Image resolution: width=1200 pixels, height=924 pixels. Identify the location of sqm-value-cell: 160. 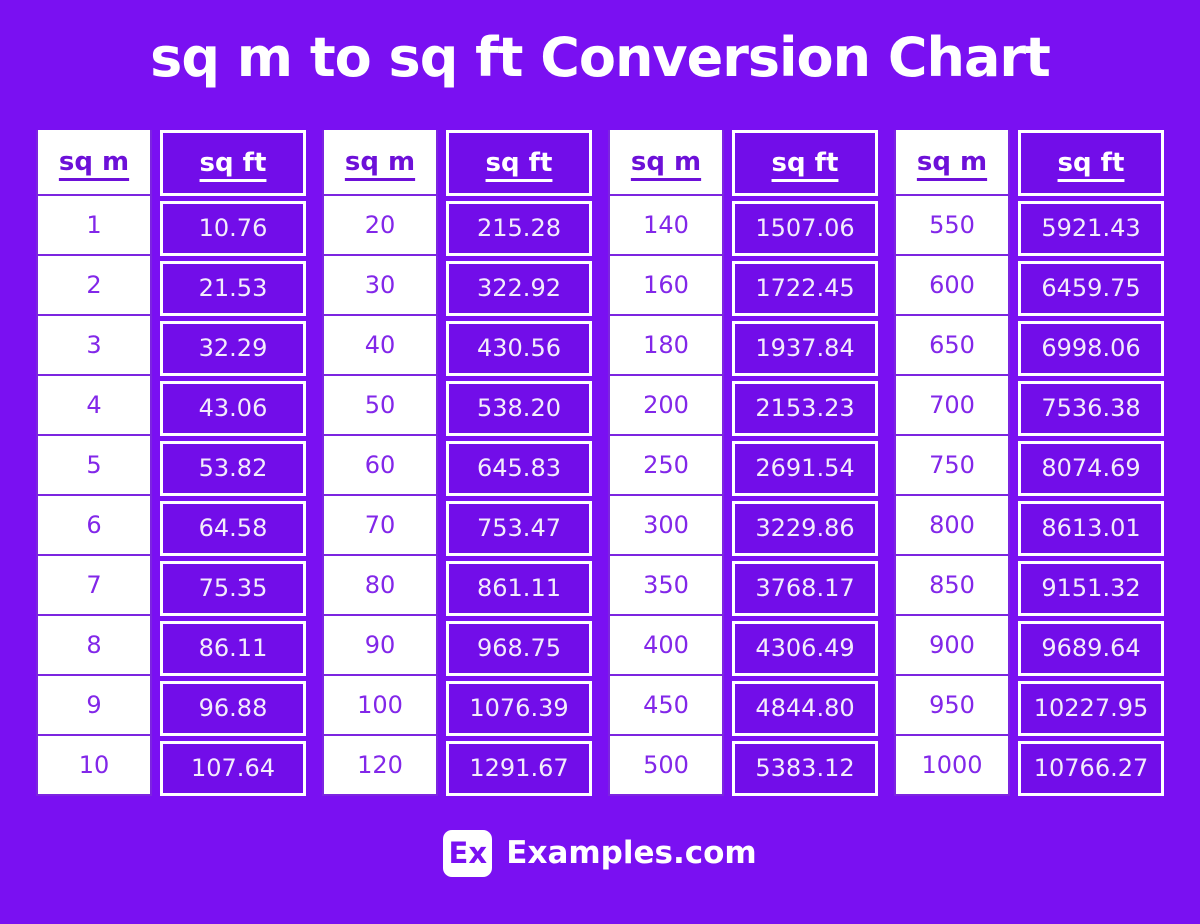
(666, 286).